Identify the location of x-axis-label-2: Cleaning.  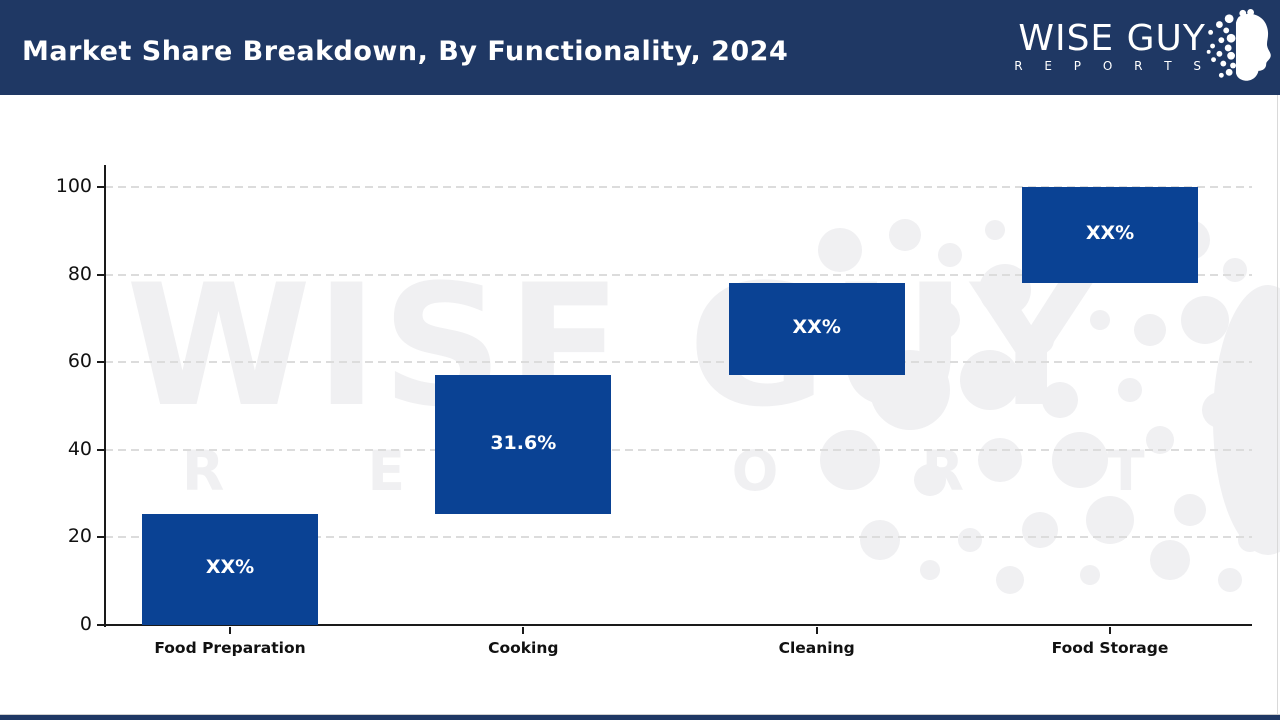
(816, 648).